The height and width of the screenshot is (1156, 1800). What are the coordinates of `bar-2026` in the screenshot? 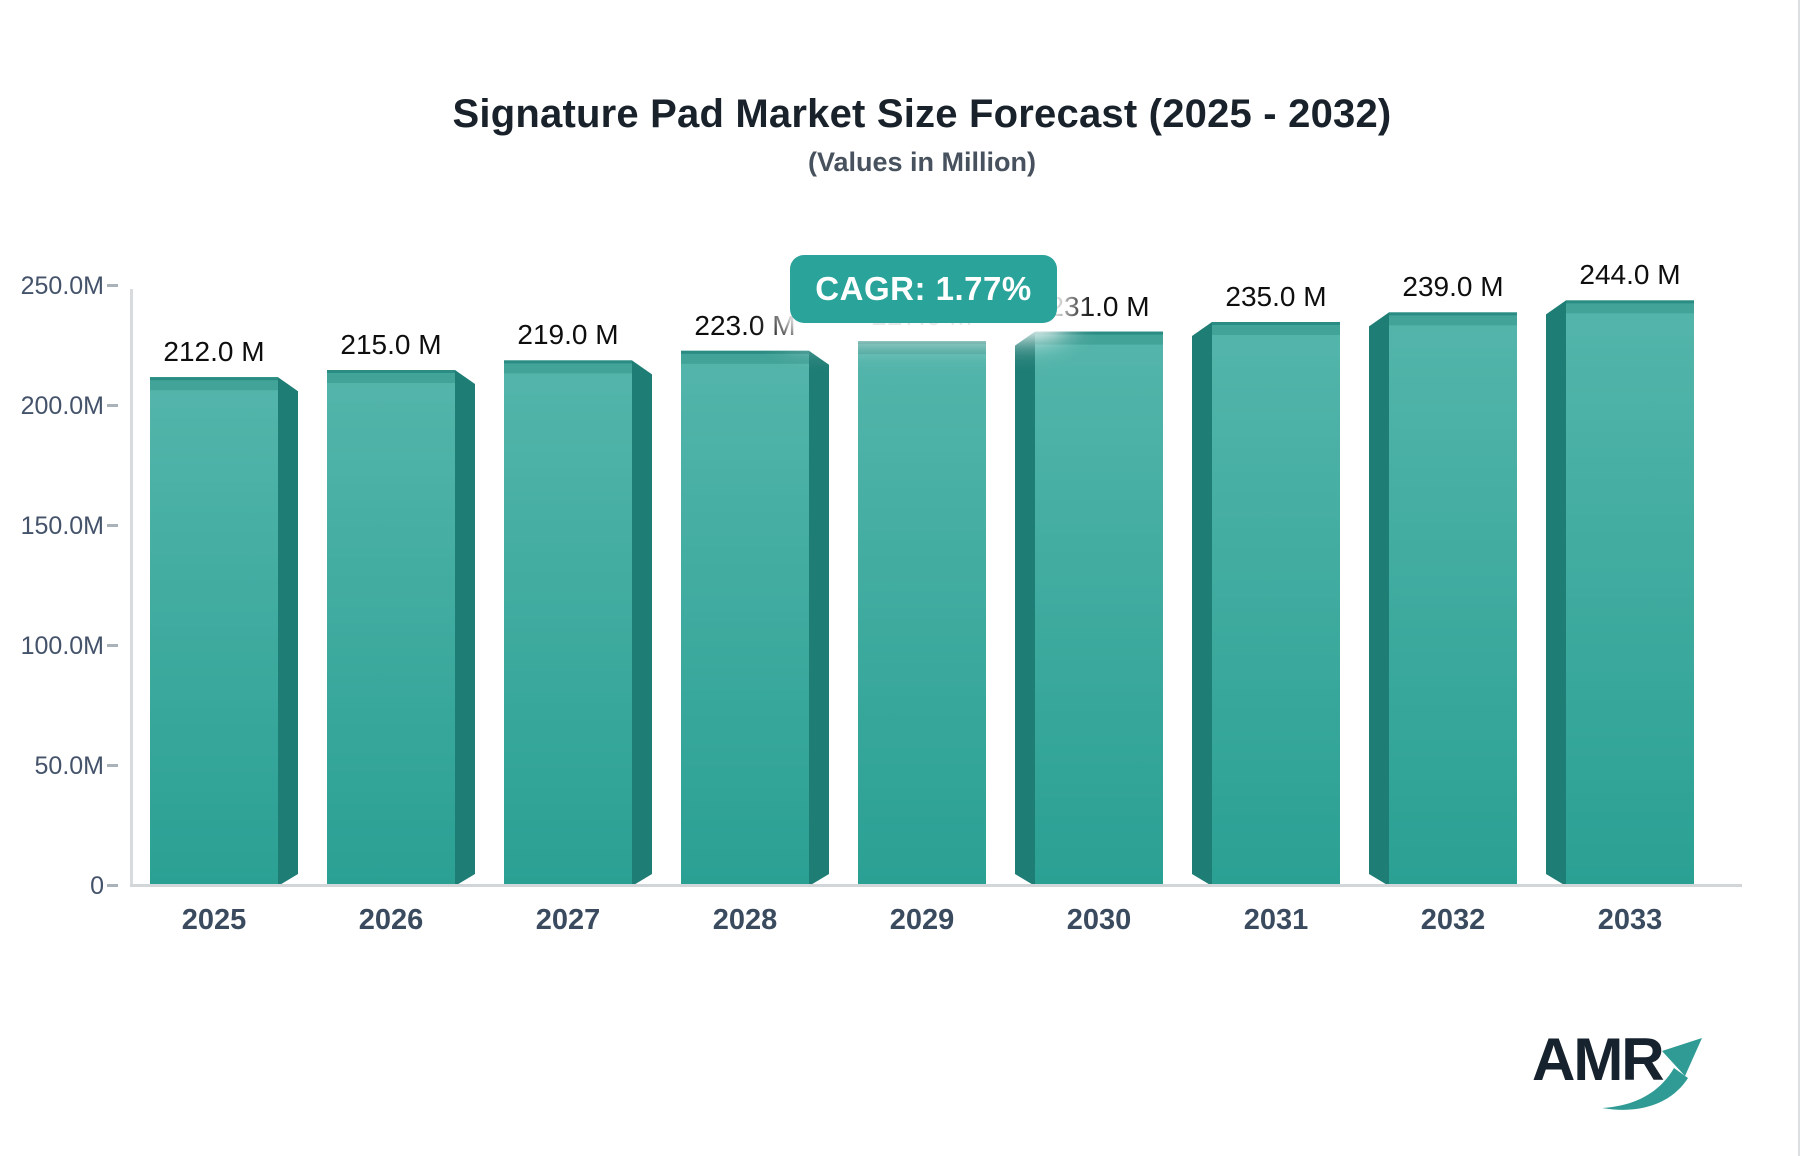 It's located at (391, 628).